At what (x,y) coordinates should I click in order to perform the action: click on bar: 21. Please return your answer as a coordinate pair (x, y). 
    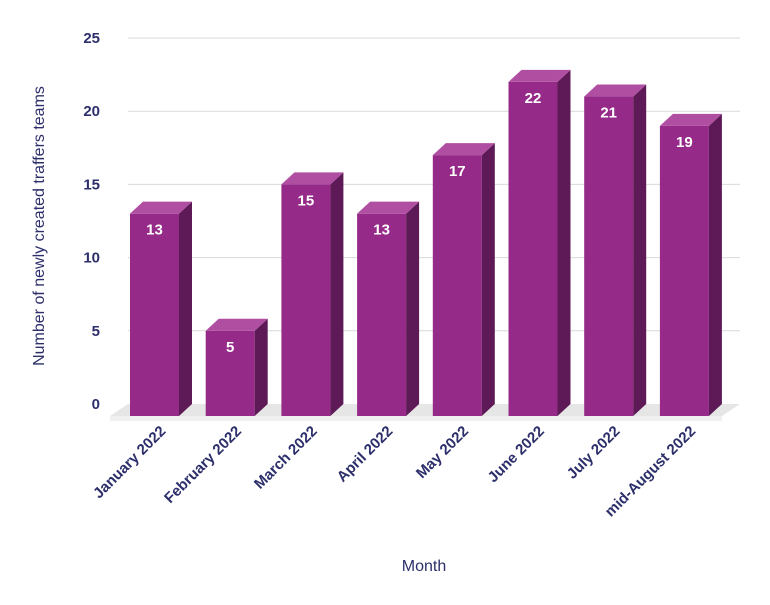
    Looking at the image, I should click on (615, 250).